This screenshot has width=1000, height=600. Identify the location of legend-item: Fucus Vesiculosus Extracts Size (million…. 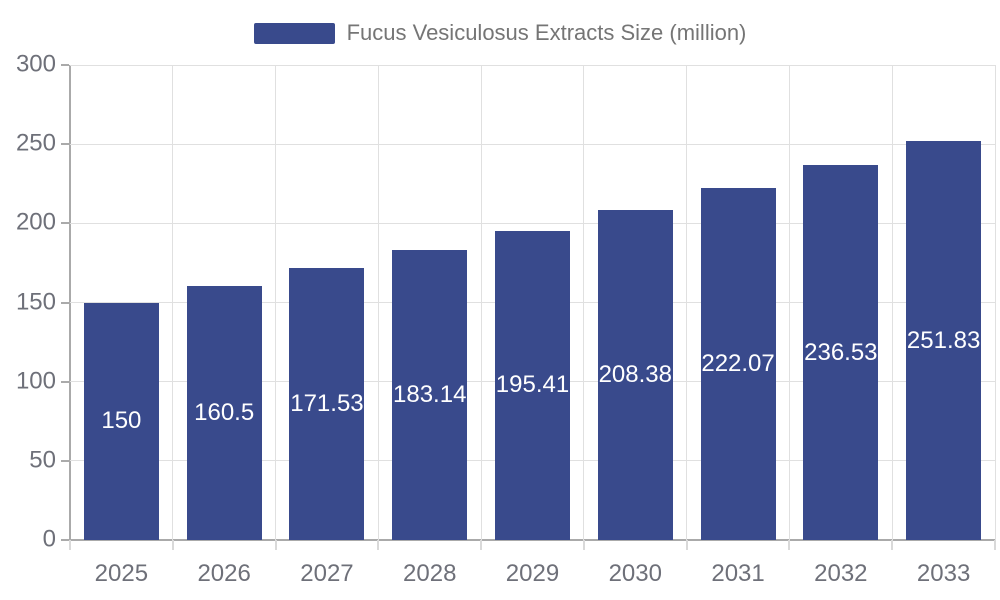
(500, 33).